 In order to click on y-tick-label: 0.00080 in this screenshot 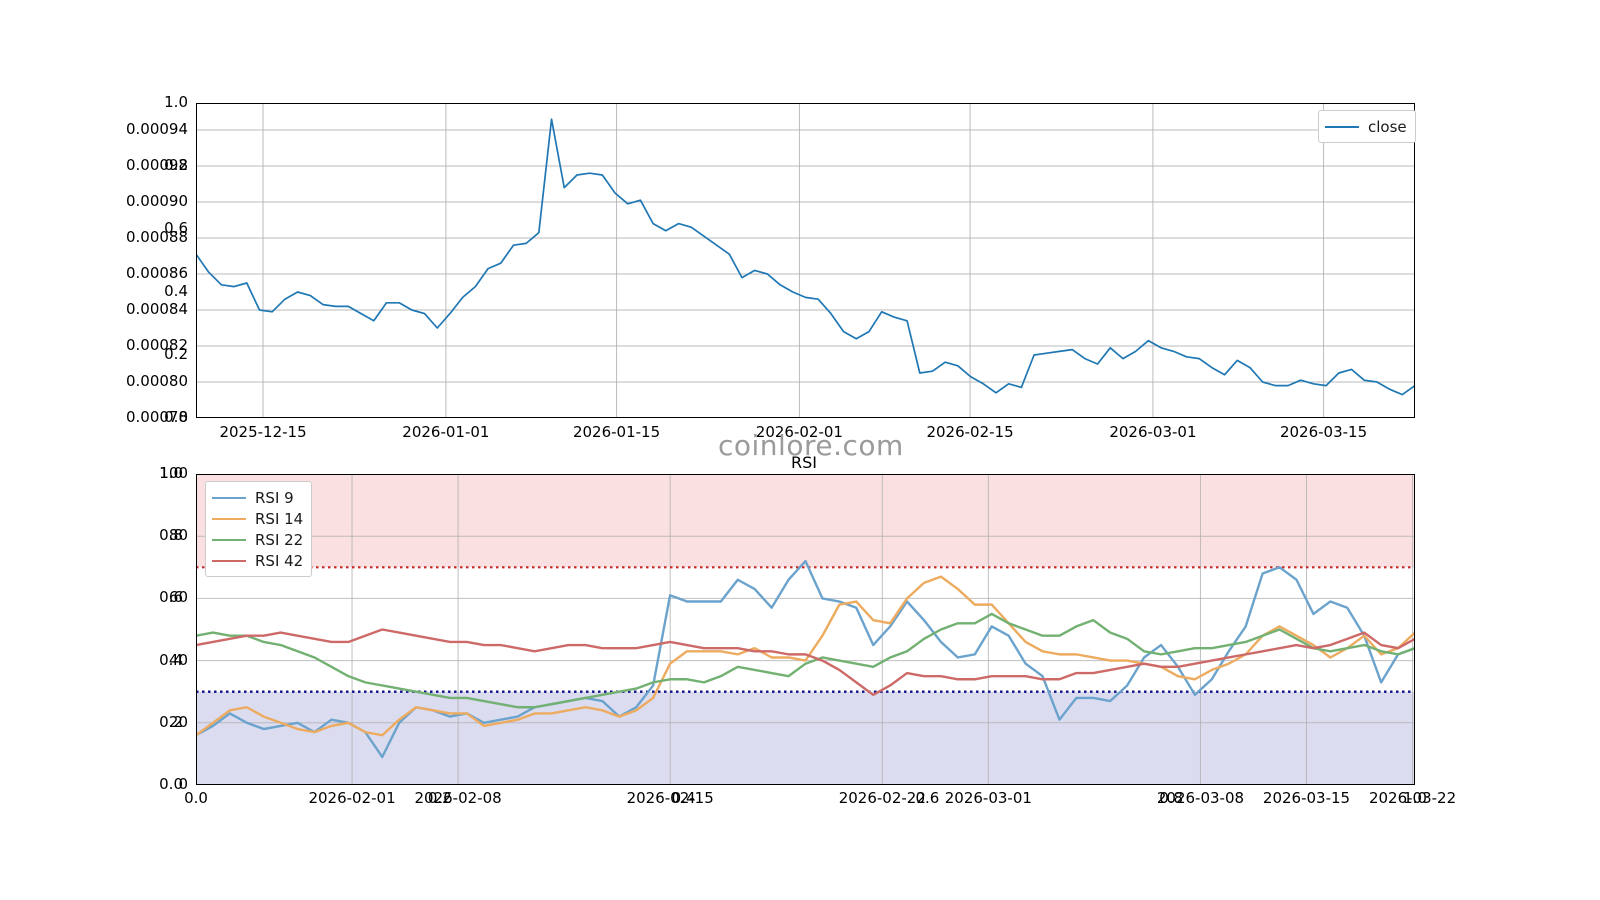, I will do `click(156, 381)`.